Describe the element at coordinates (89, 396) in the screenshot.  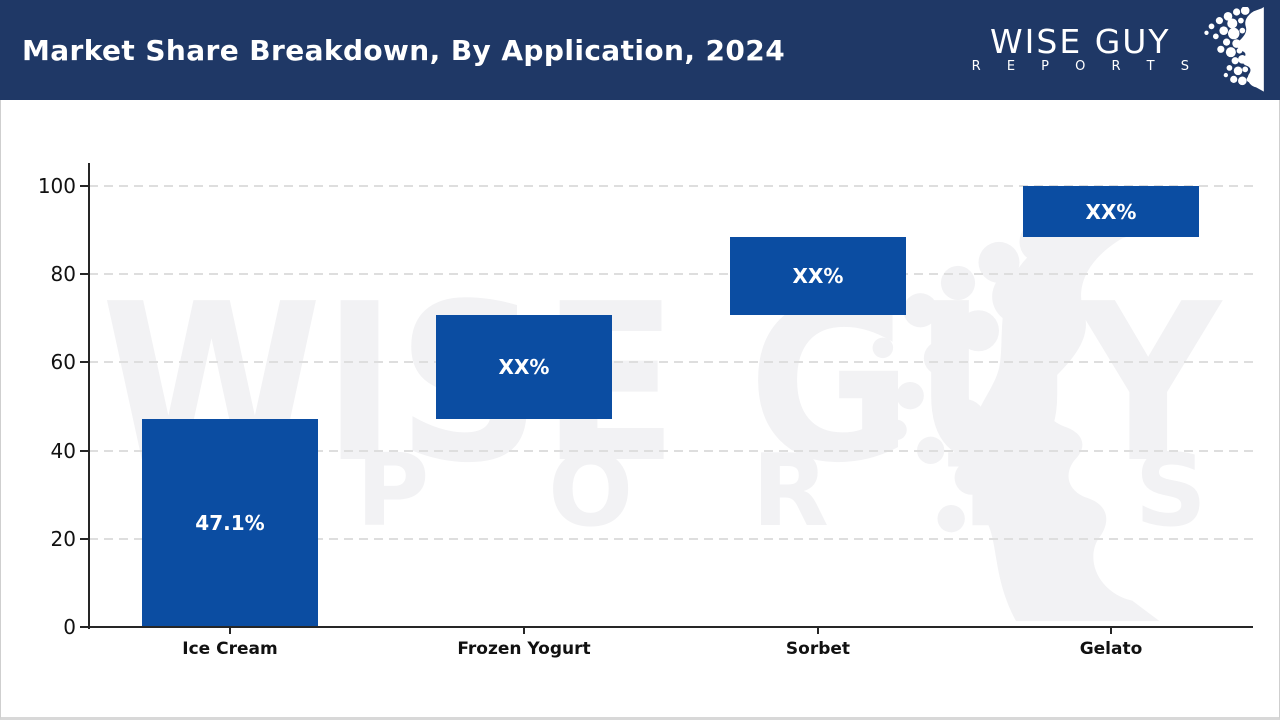
I see `y-axis-line` at that location.